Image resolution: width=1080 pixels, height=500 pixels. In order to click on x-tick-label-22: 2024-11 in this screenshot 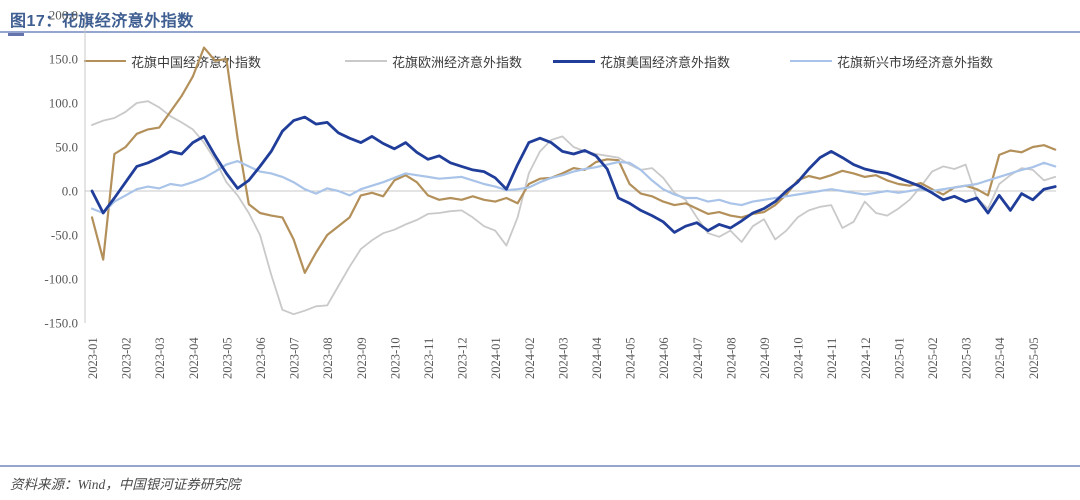, I will do `click(832, 358)`.